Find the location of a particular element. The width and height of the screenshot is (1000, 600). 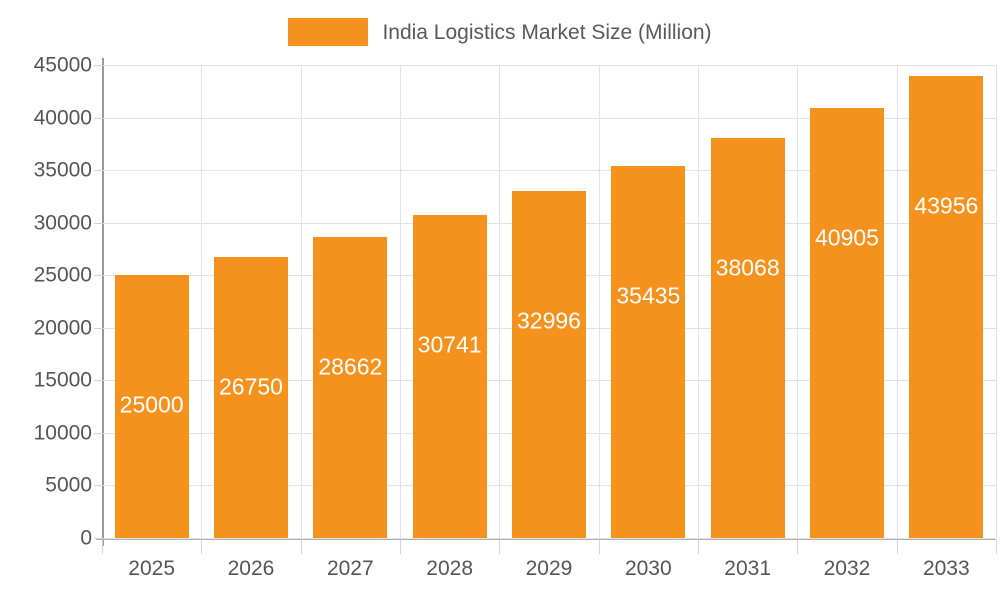

y-axis-tick-label: 45000 is located at coordinates (62, 65).